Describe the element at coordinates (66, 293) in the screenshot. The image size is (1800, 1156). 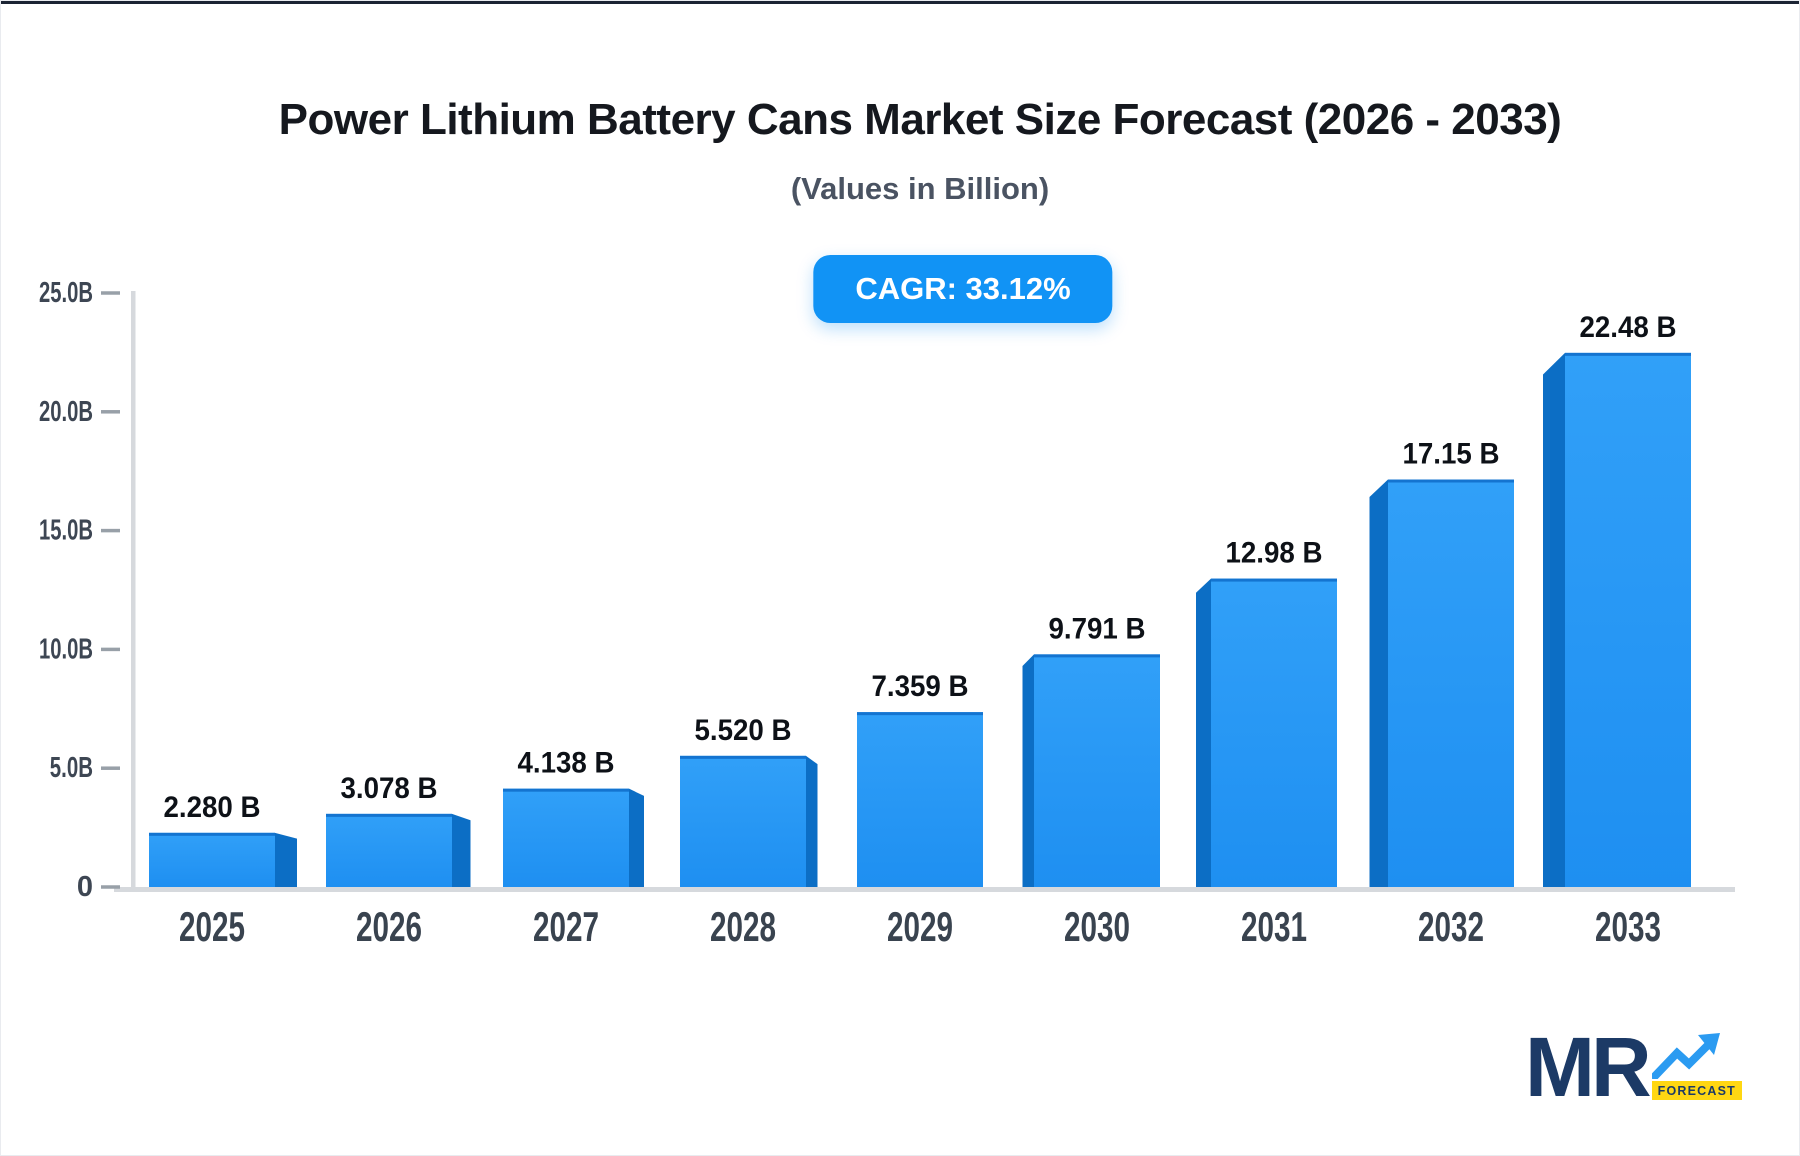
I see `y-tick-label: 25.0B` at that location.